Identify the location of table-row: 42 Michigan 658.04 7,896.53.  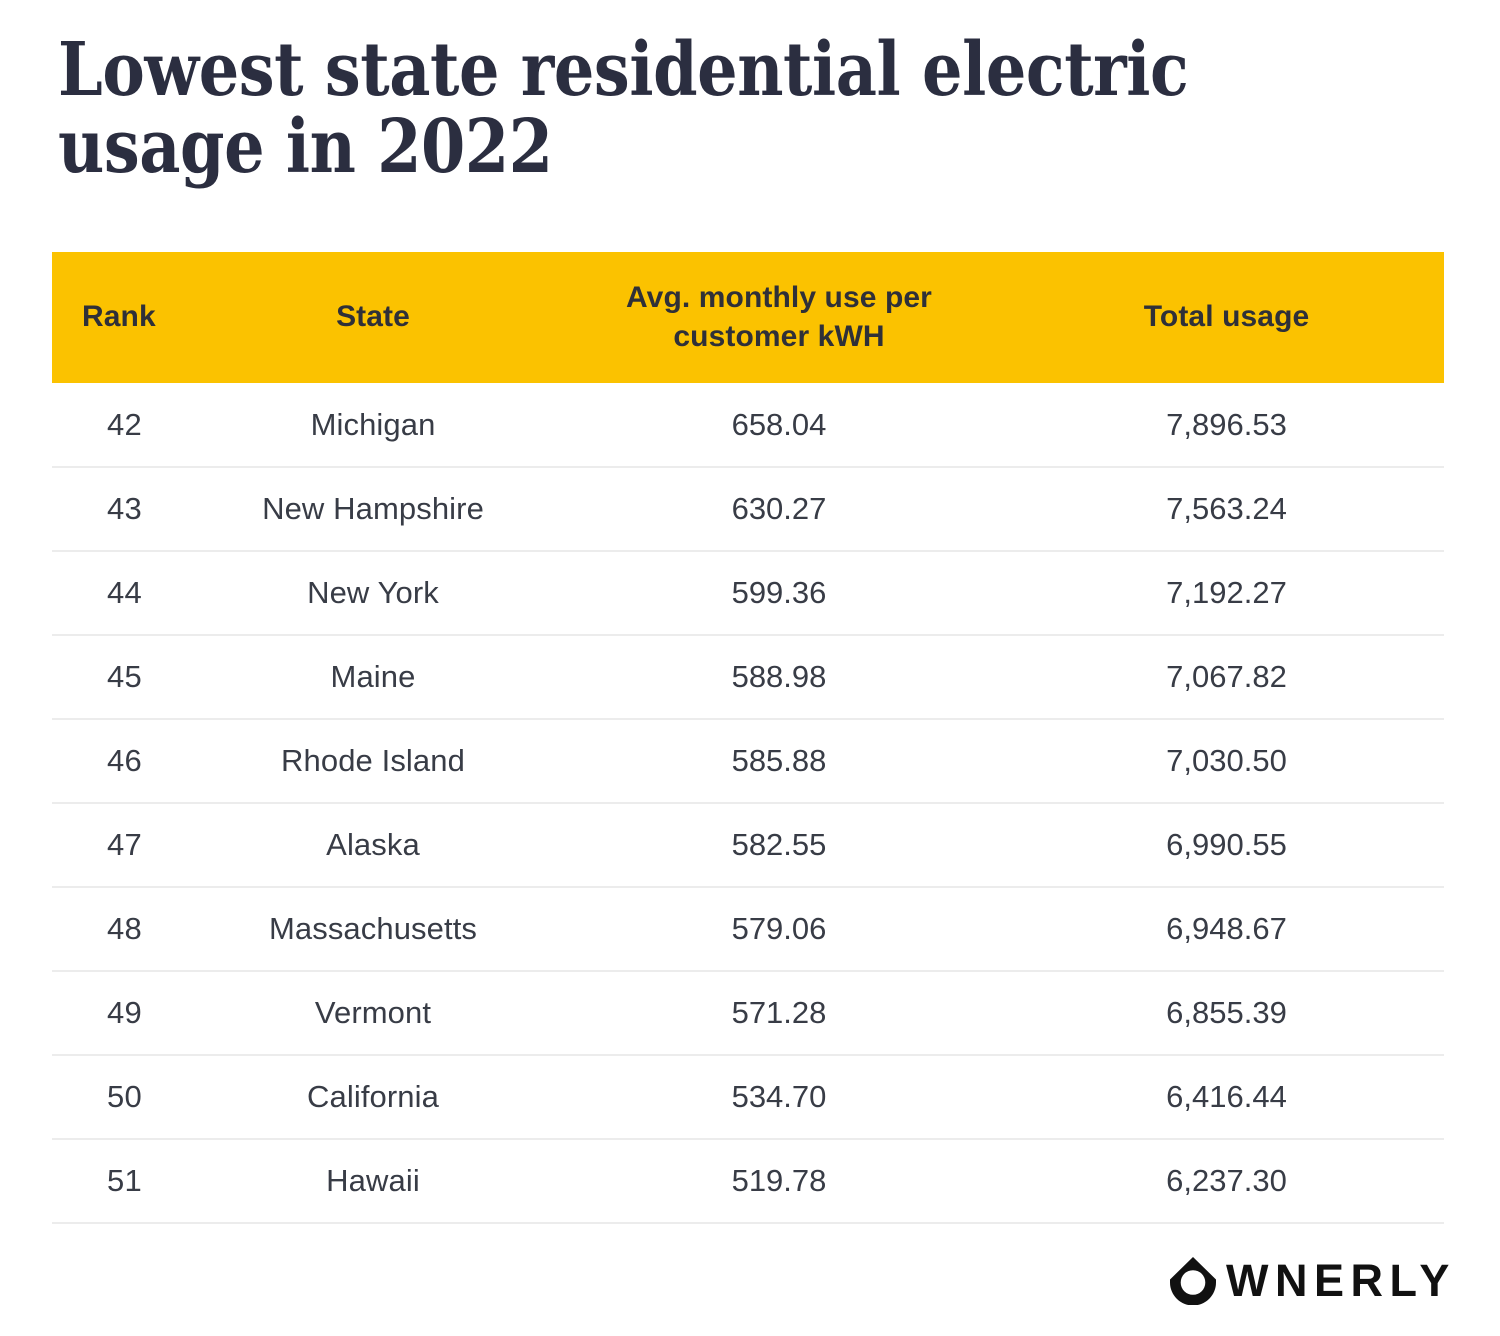
(748, 425).